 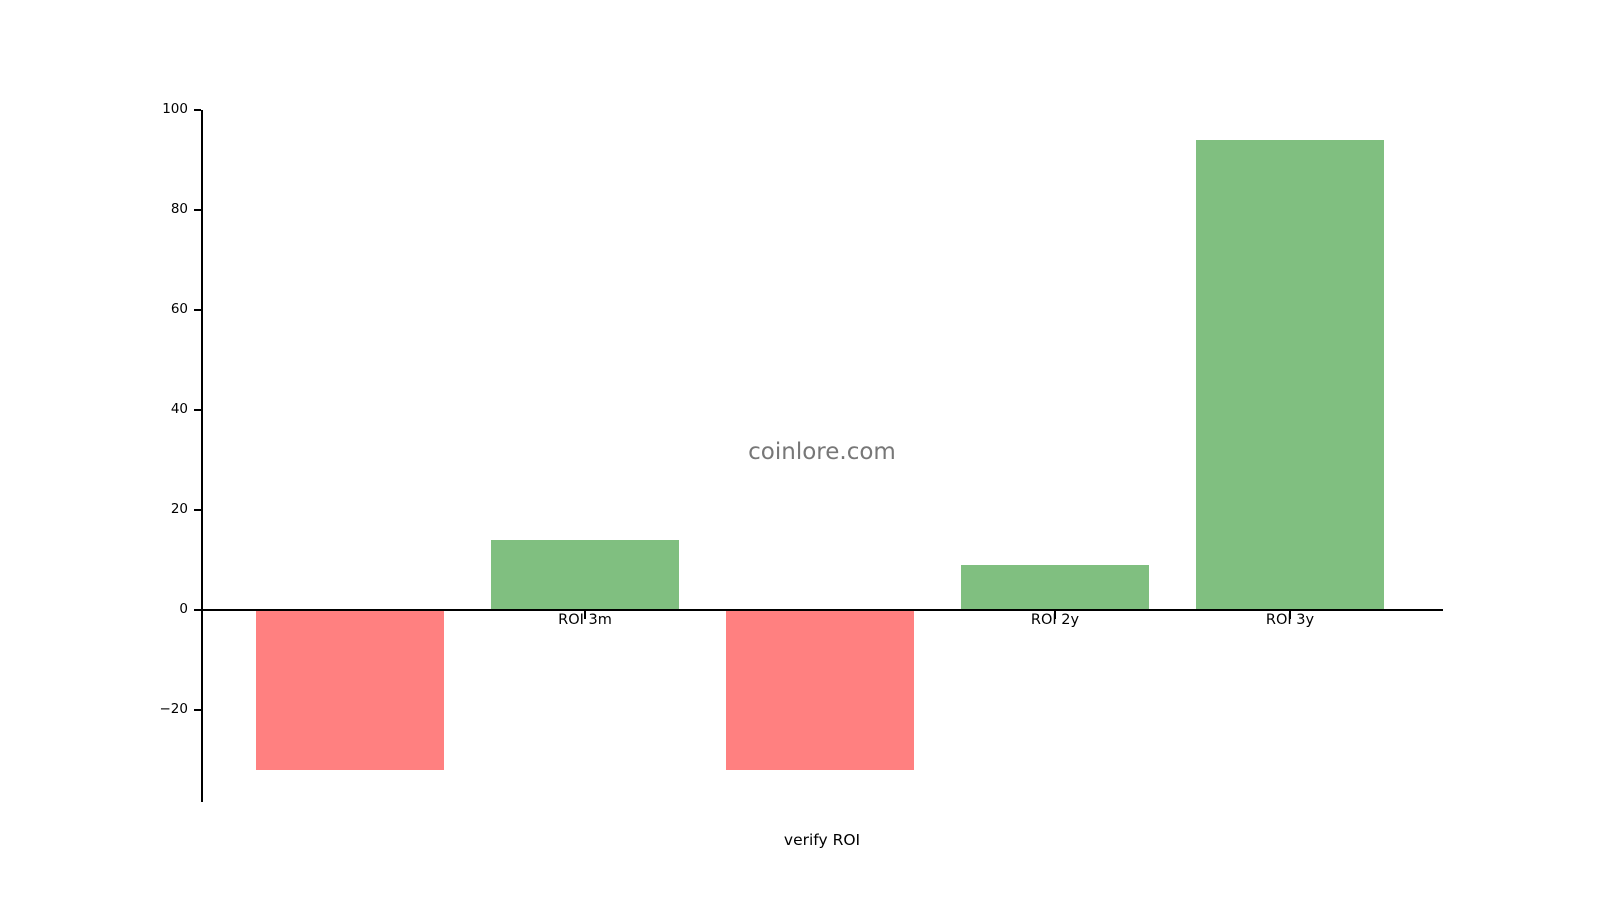 What do you see at coordinates (179, 309) in the screenshot?
I see `y-tick-label: 60` at bounding box center [179, 309].